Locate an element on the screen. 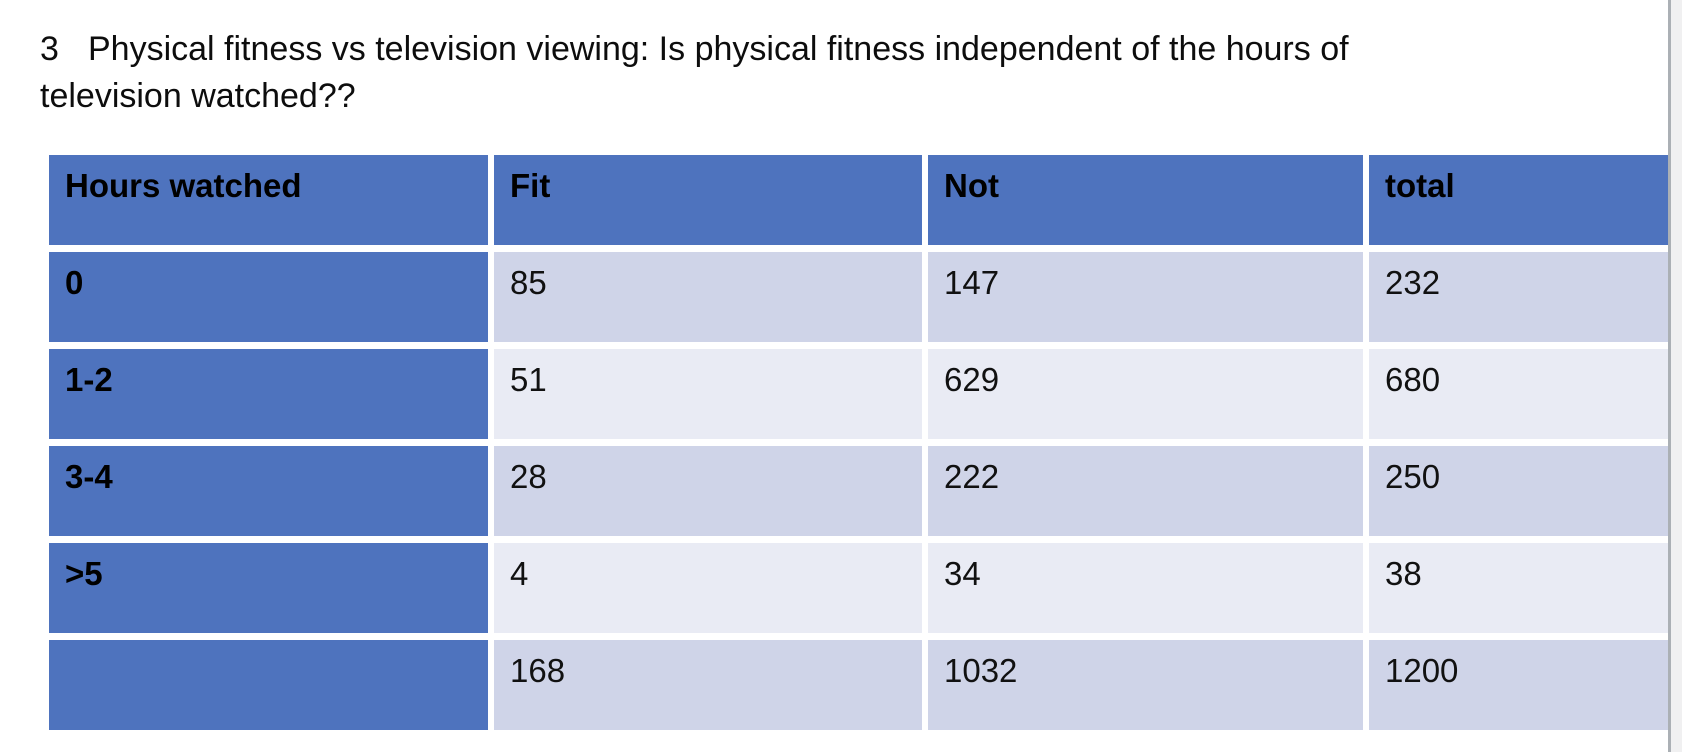 The image size is (1682, 752). table-cell-total: 232 is located at coordinates (1518, 297).